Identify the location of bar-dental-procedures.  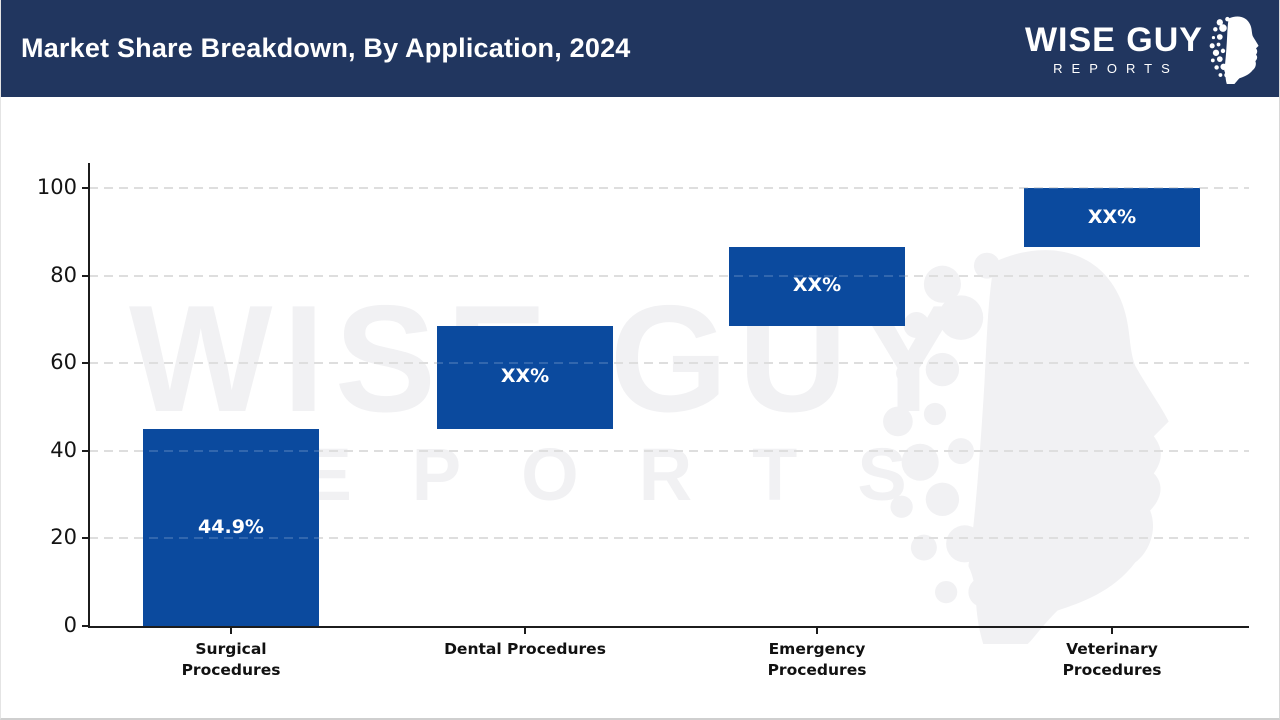
(525, 377).